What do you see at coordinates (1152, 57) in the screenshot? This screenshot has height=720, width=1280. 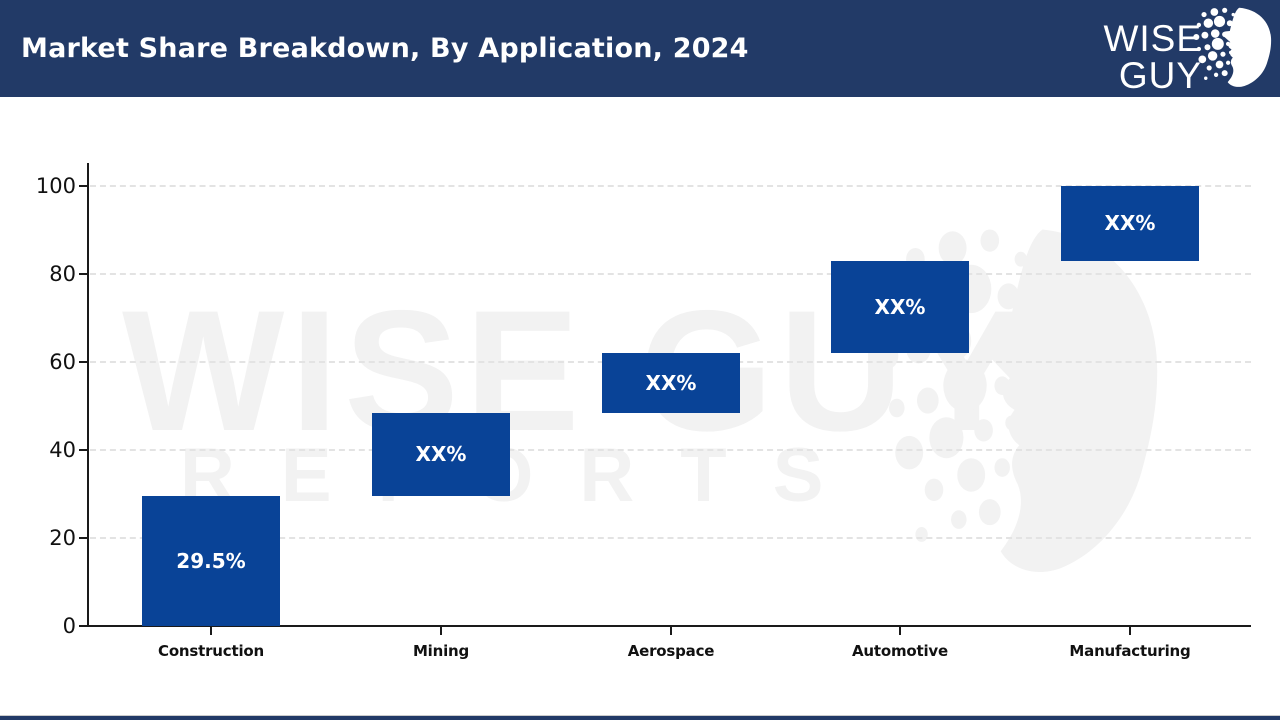 I see `logo-wiseguy-text: WISE GUY` at bounding box center [1152, 57].